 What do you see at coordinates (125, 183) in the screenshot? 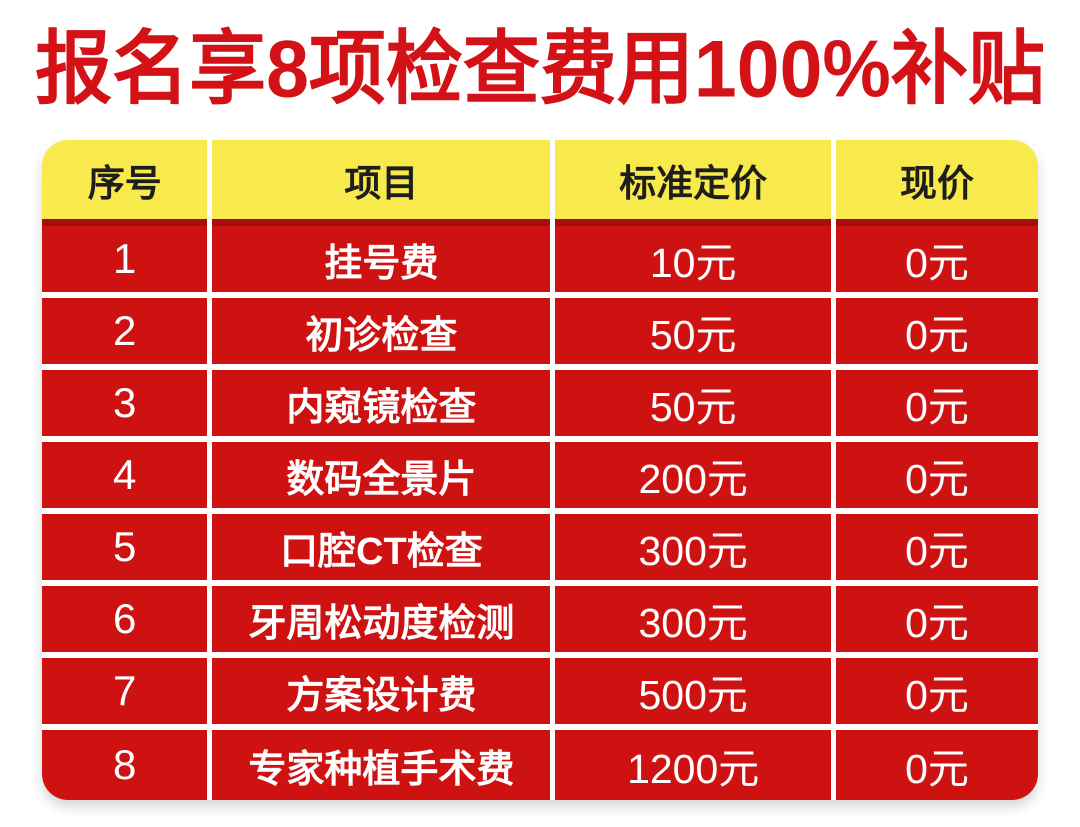
I see `table-header-col-number: 序号` at bounding box center [125, 183].